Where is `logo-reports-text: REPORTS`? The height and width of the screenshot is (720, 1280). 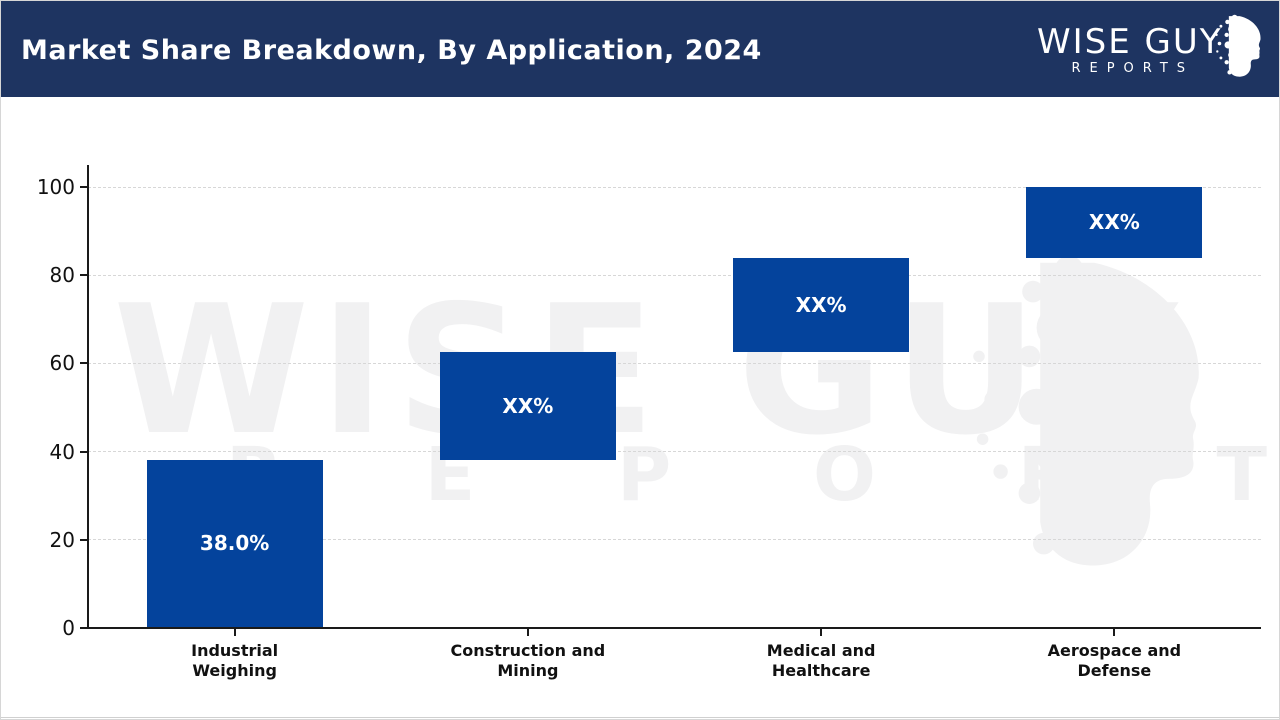
logo-reports-text: REPORTS is located at coordinates (1133, 68).